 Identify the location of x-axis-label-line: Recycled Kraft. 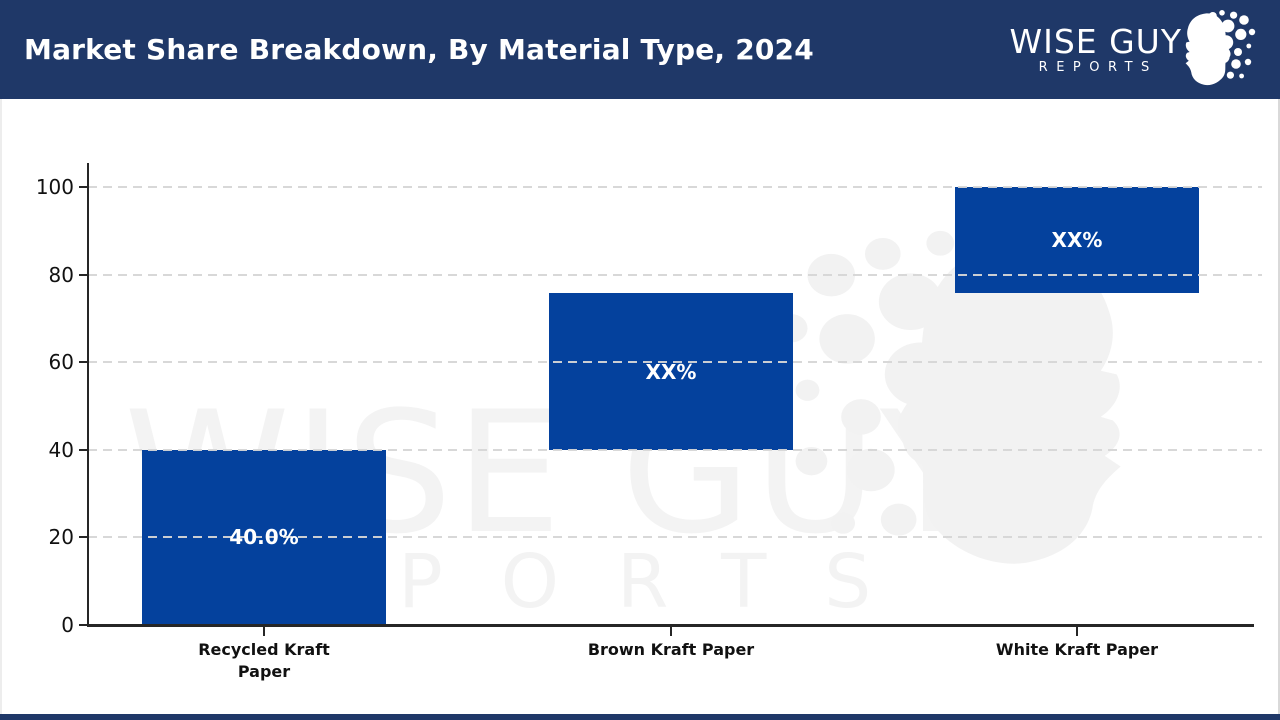
(264, 649).